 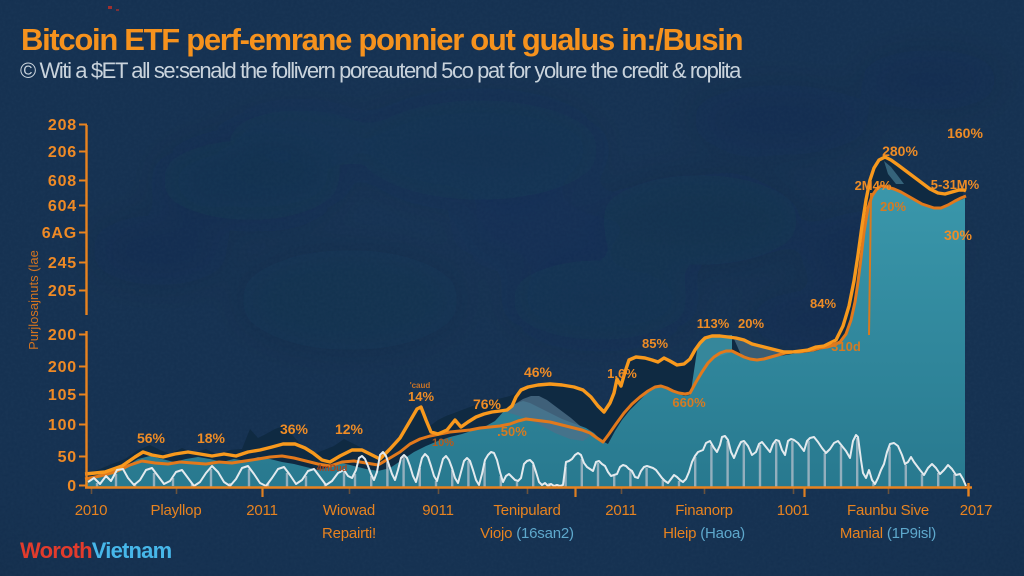 I want to click on svg-text: 604, so click(x=62, y=206).